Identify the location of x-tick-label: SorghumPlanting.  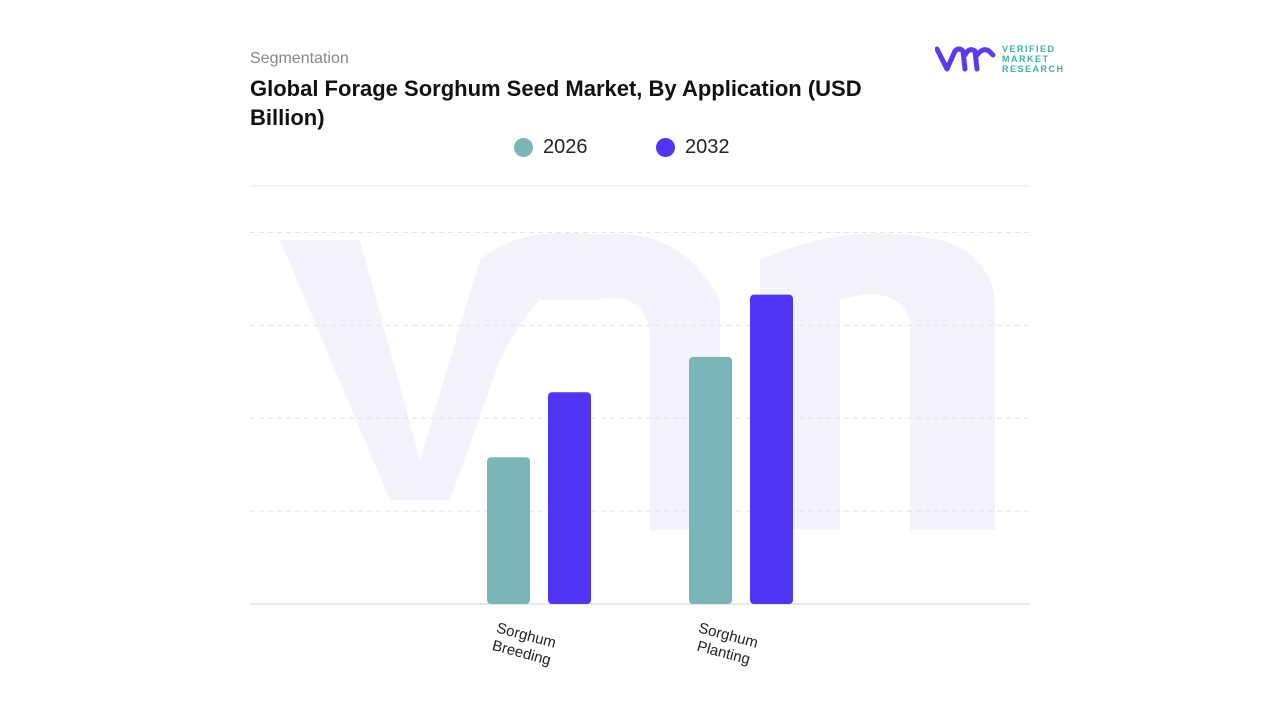
(726, 645).